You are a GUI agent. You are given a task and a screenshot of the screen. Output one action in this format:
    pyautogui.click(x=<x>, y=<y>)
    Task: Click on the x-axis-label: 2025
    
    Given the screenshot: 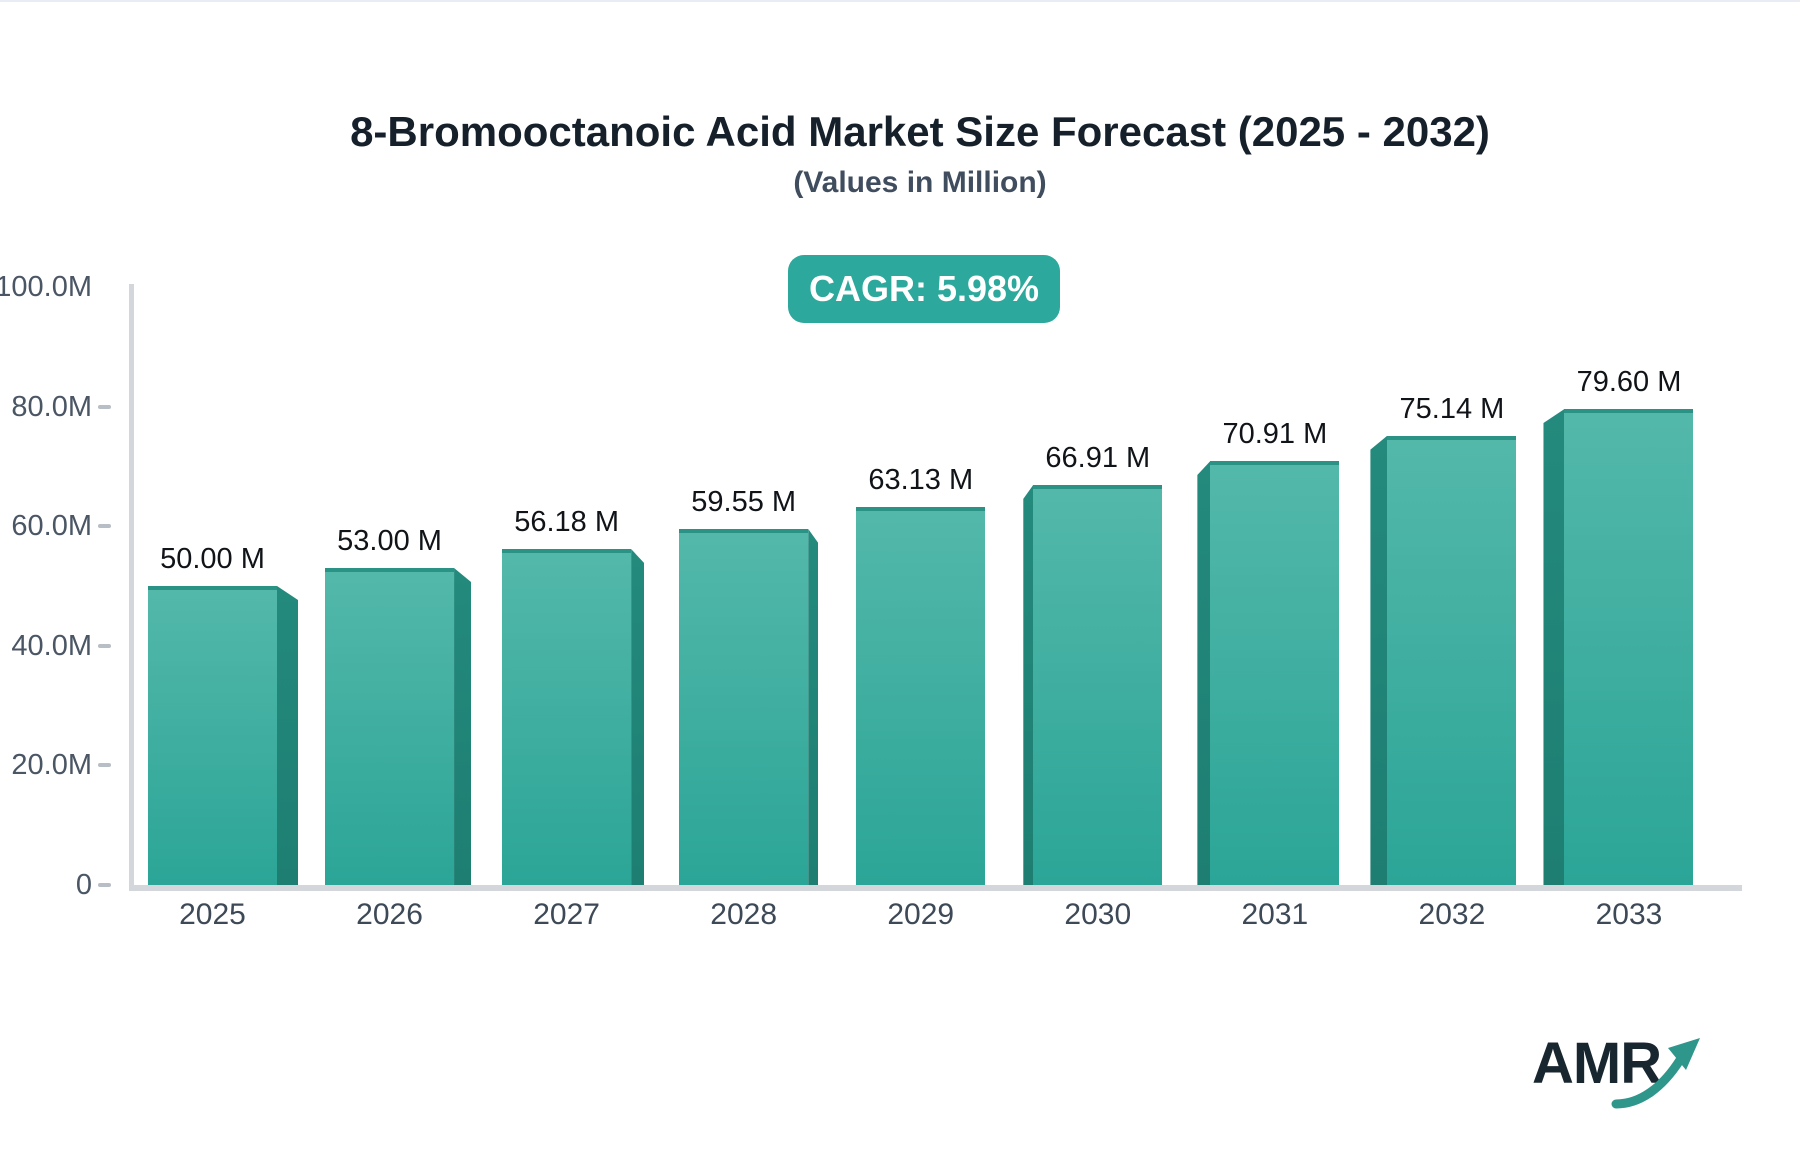 What is the action you would take?
    pyautogui.click(x=212, y=914)
    